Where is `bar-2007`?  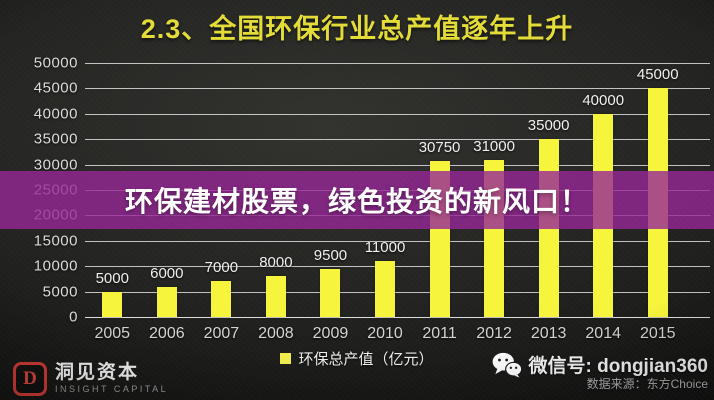
bar-2007 is located at coordinates (221, 299).